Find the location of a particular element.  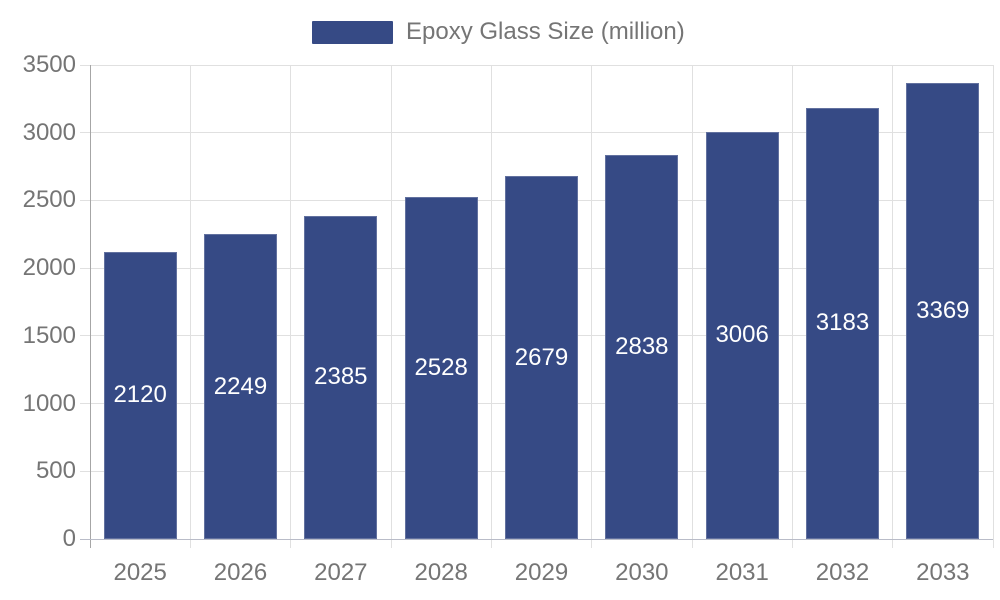

bar: 2249 is located at coordinates (240, 386).